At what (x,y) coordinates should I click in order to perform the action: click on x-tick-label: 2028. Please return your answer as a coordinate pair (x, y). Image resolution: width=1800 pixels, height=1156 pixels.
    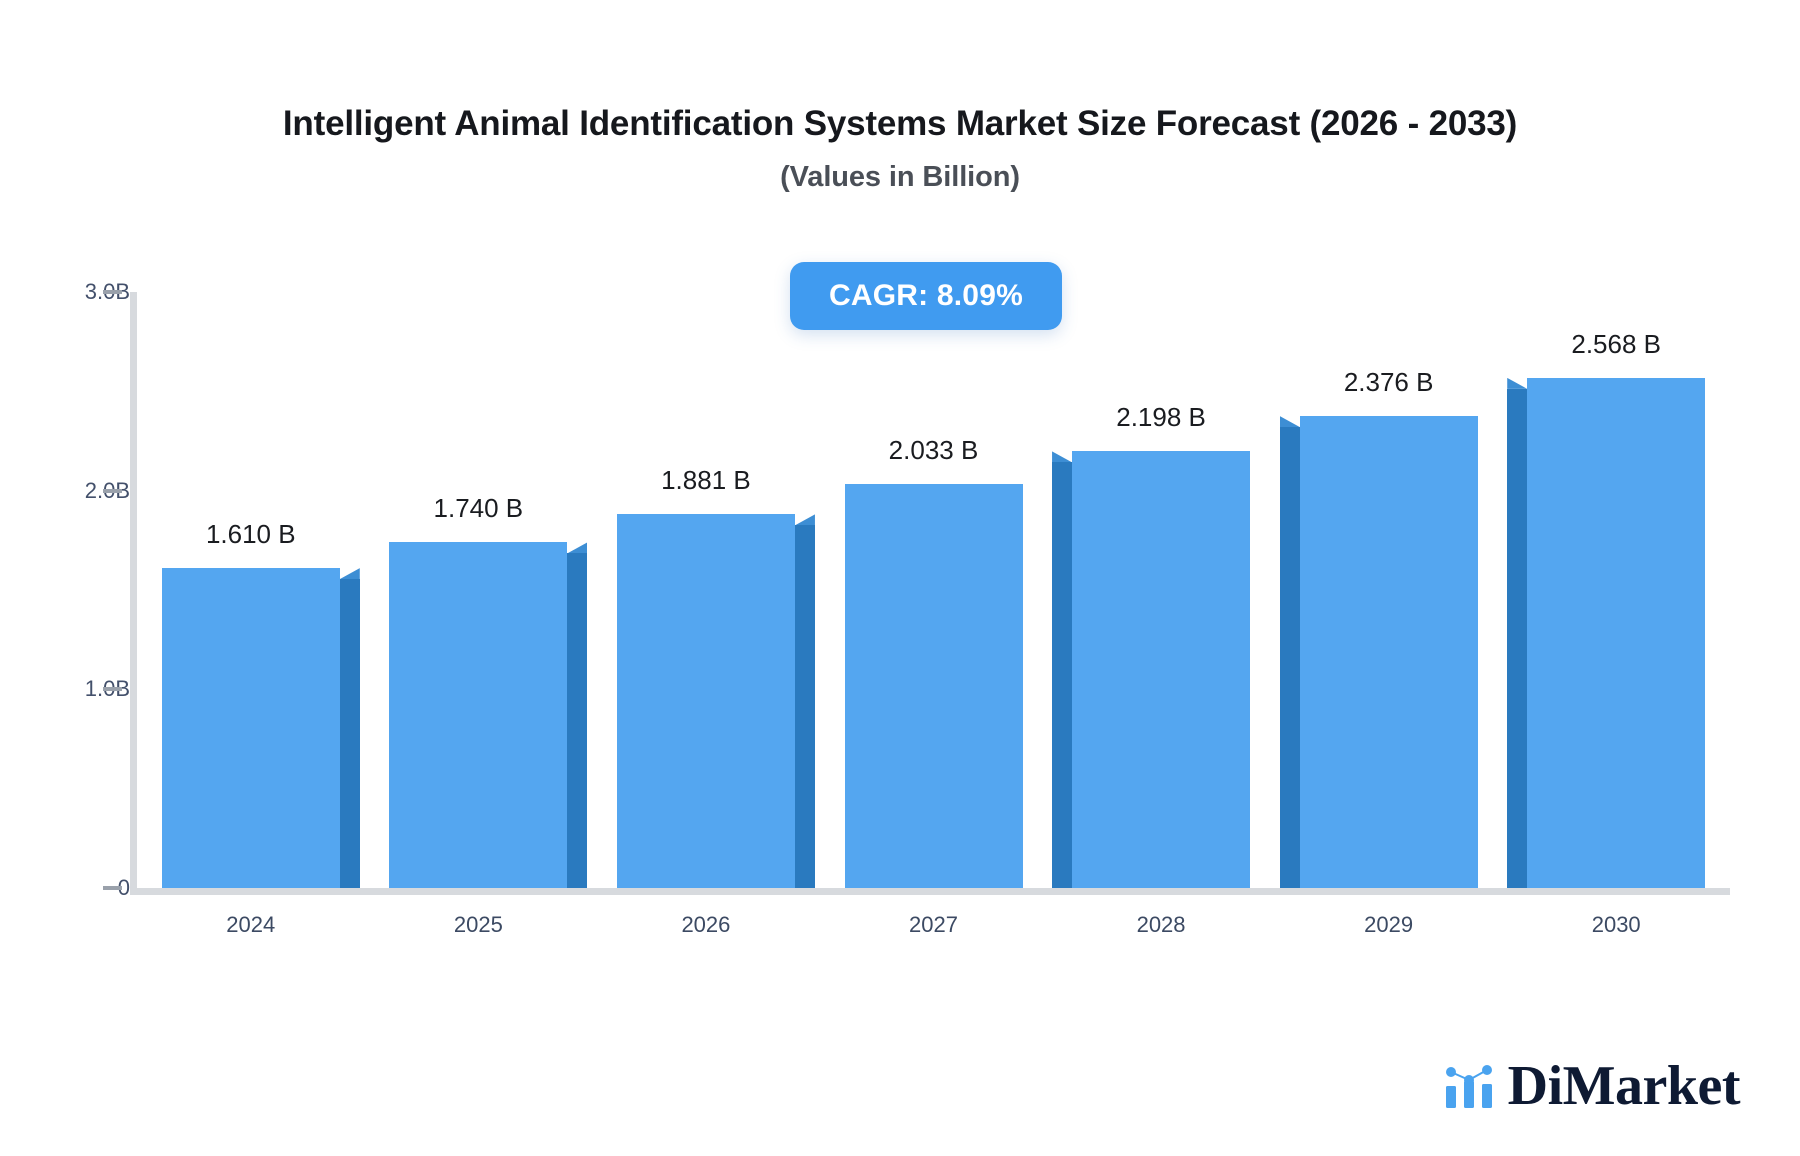
    Looking at the image, I should click on (1161, 924).